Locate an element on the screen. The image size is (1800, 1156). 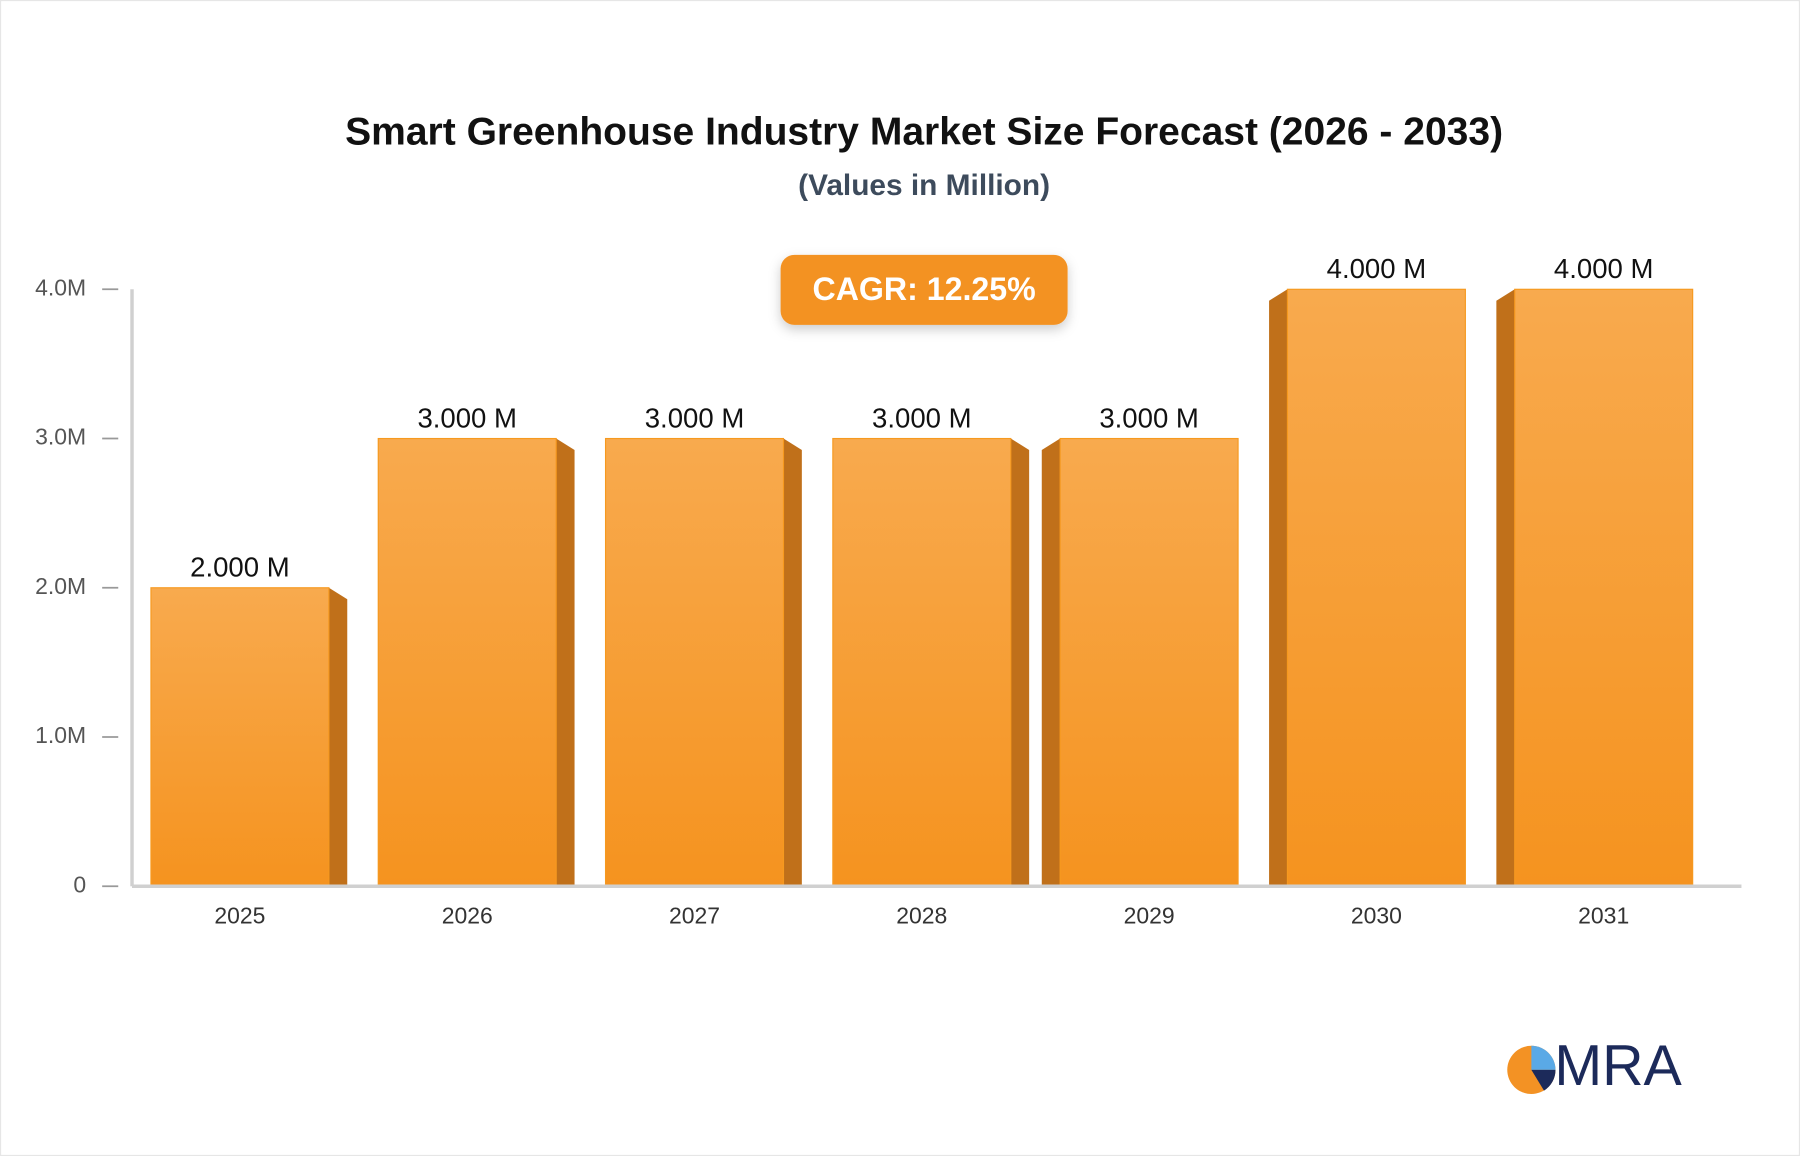
x-tick-label: 2027 is located at coordinates (694, 915).